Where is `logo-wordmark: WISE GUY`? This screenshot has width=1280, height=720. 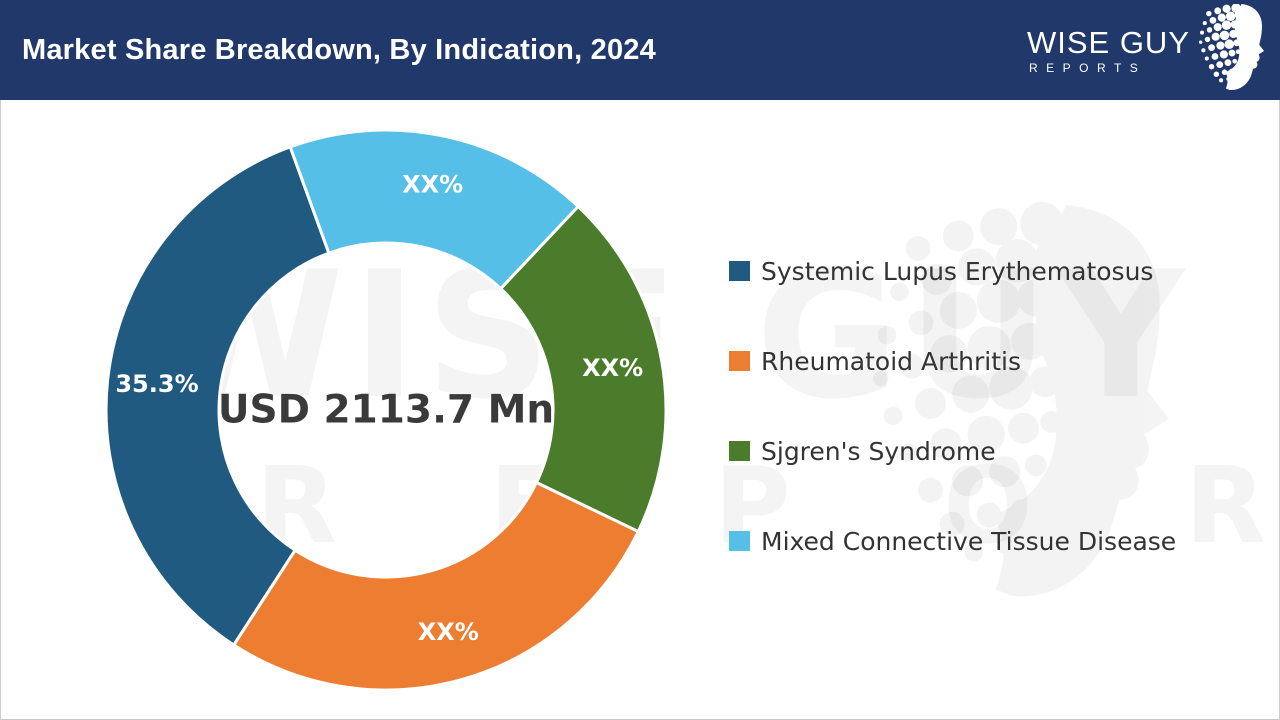
logo-wordmark: WISE GUY is located at coordinates (1108, 42).